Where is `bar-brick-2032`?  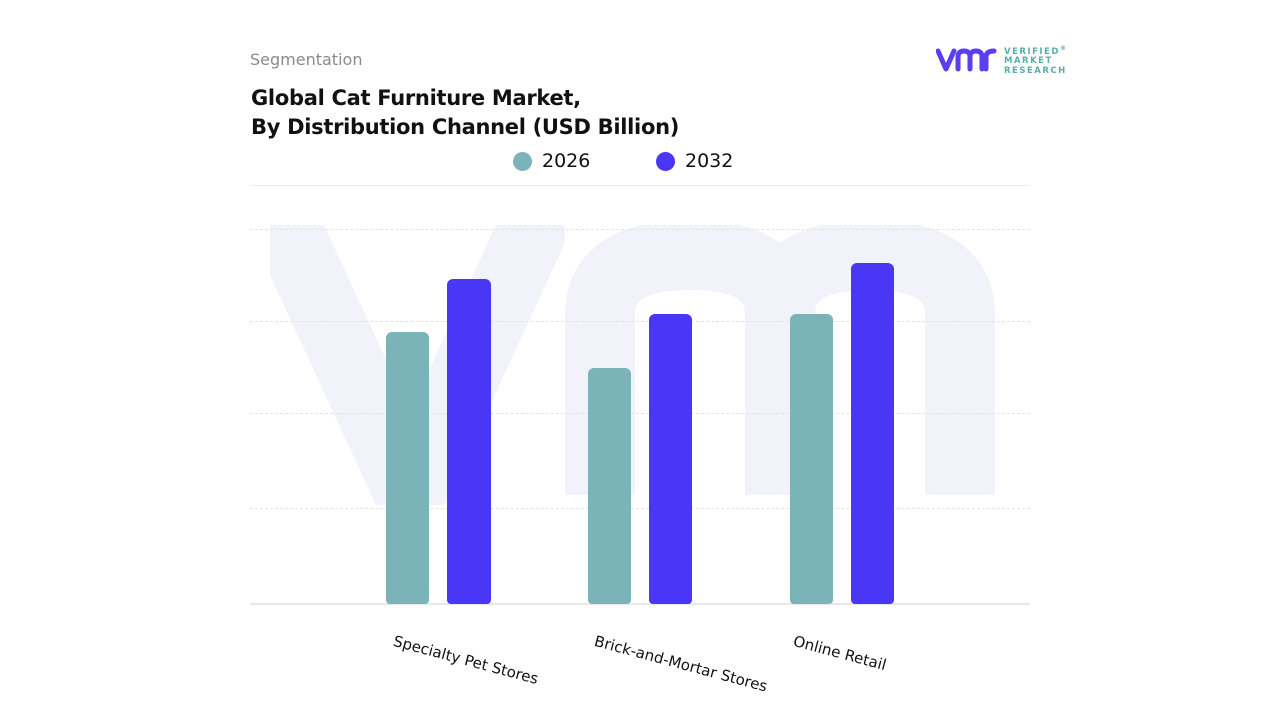
bar-brick-2032 is located at coordinates (670, 459).